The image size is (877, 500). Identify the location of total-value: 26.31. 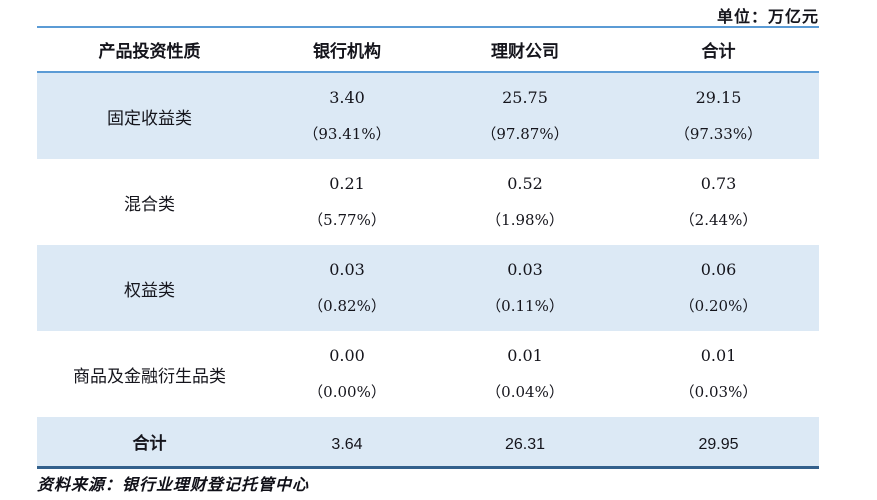
(525, 444).